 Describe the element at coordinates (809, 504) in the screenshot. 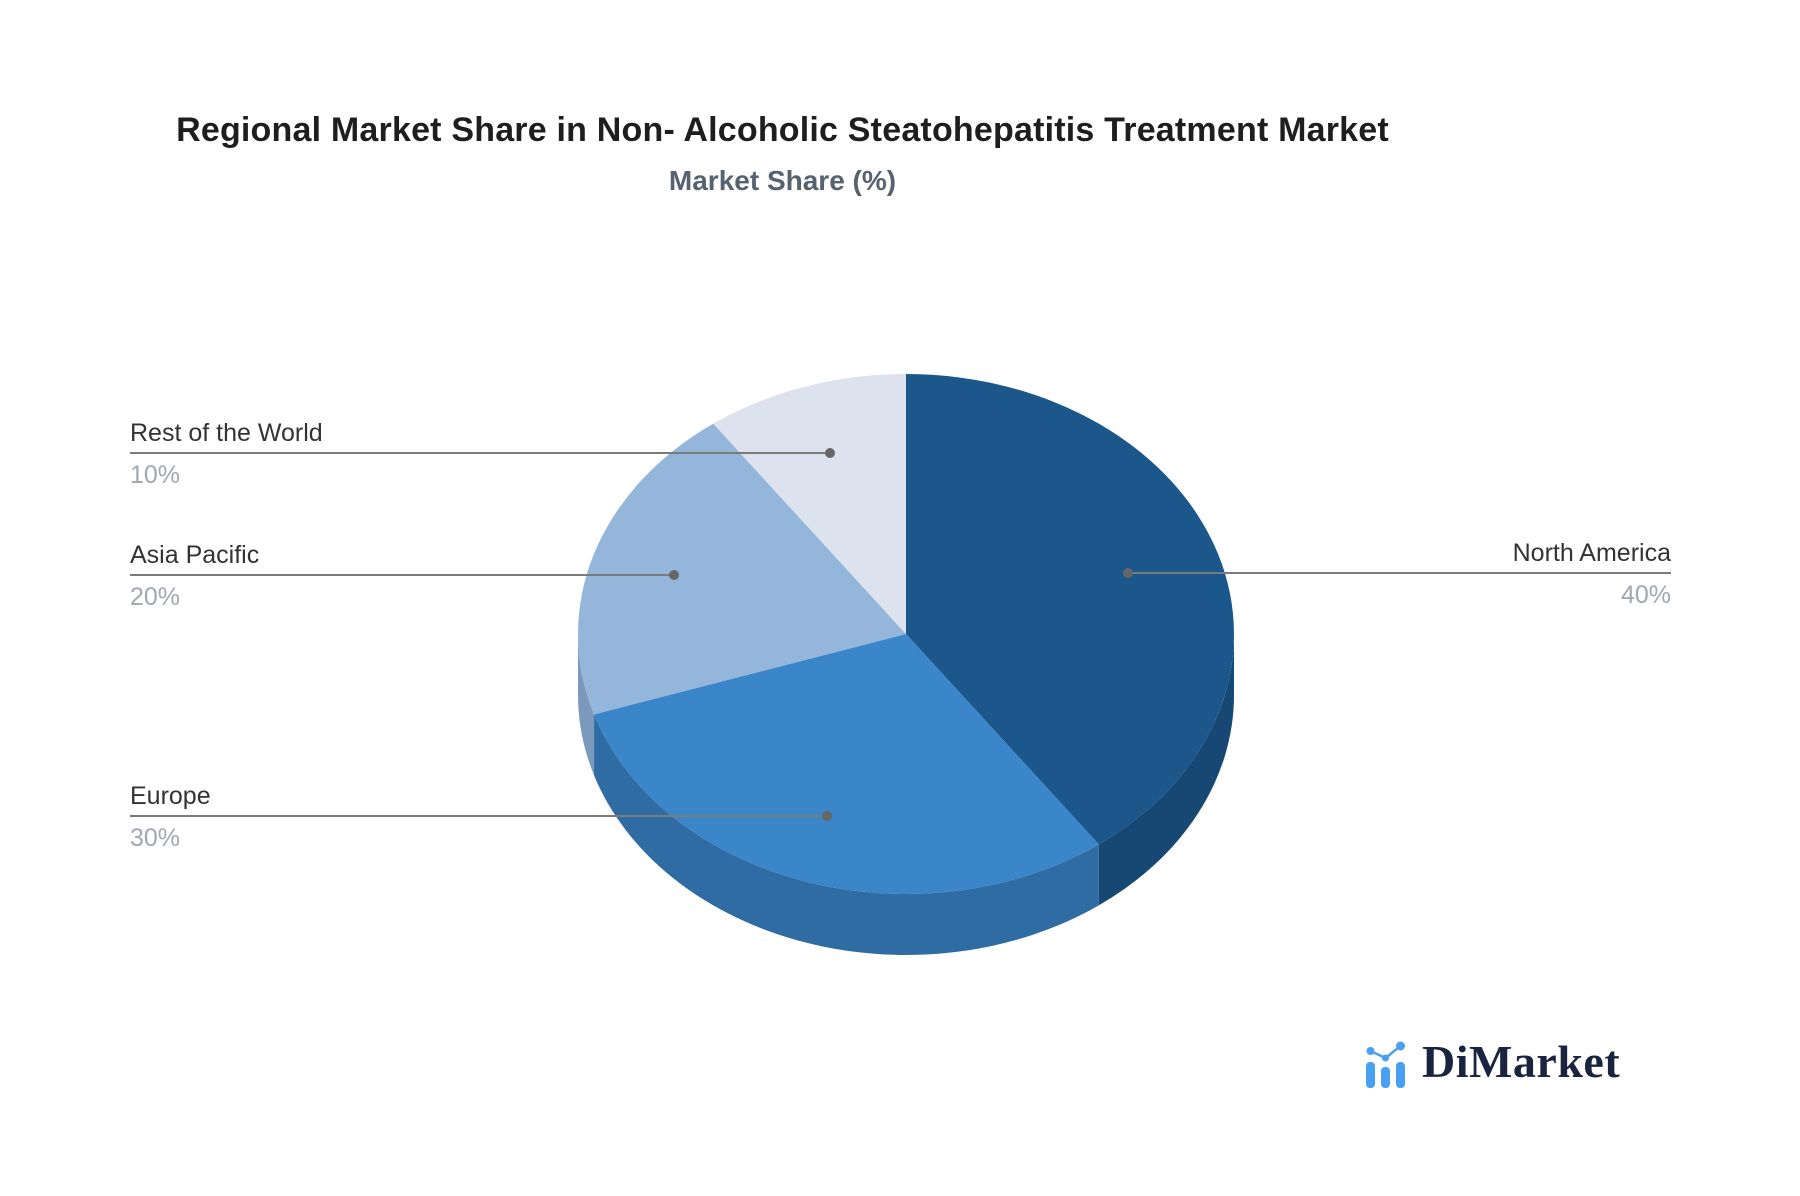

I see `pie-slice-rest-of-the-world` at that location.